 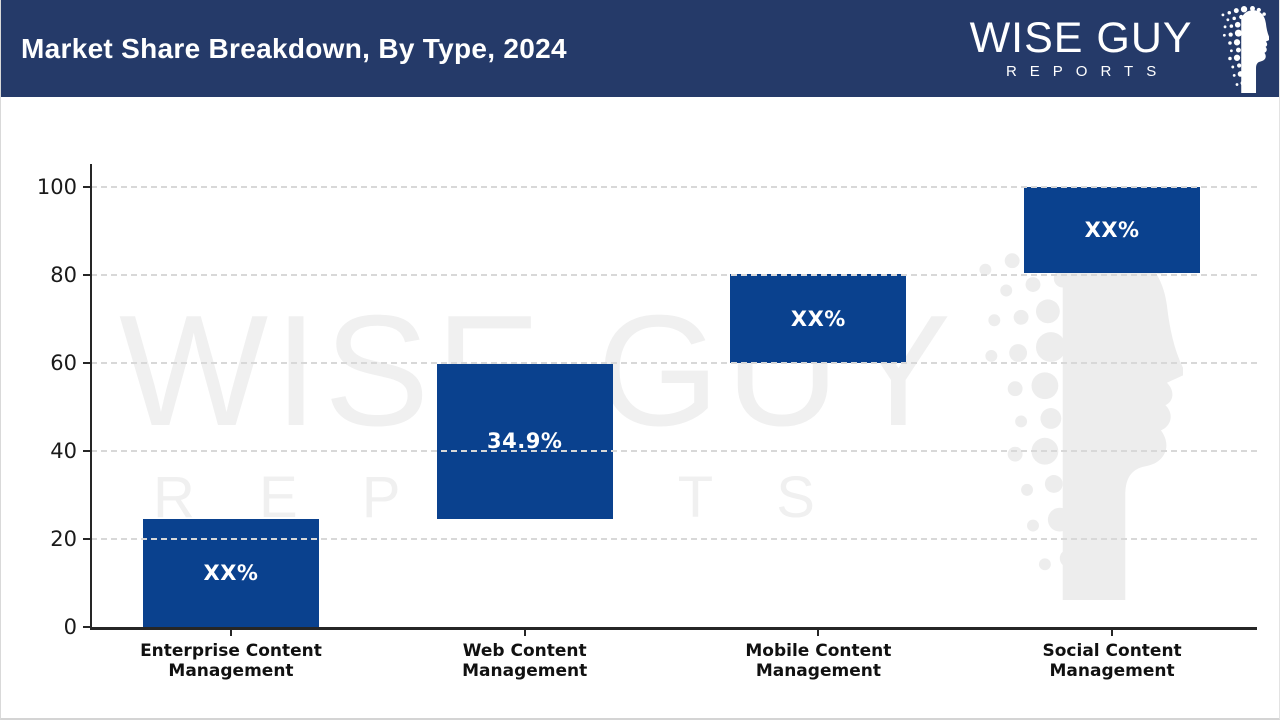 I want to click on x-axis-label: Web Content Management, so click(x=525, y=661).